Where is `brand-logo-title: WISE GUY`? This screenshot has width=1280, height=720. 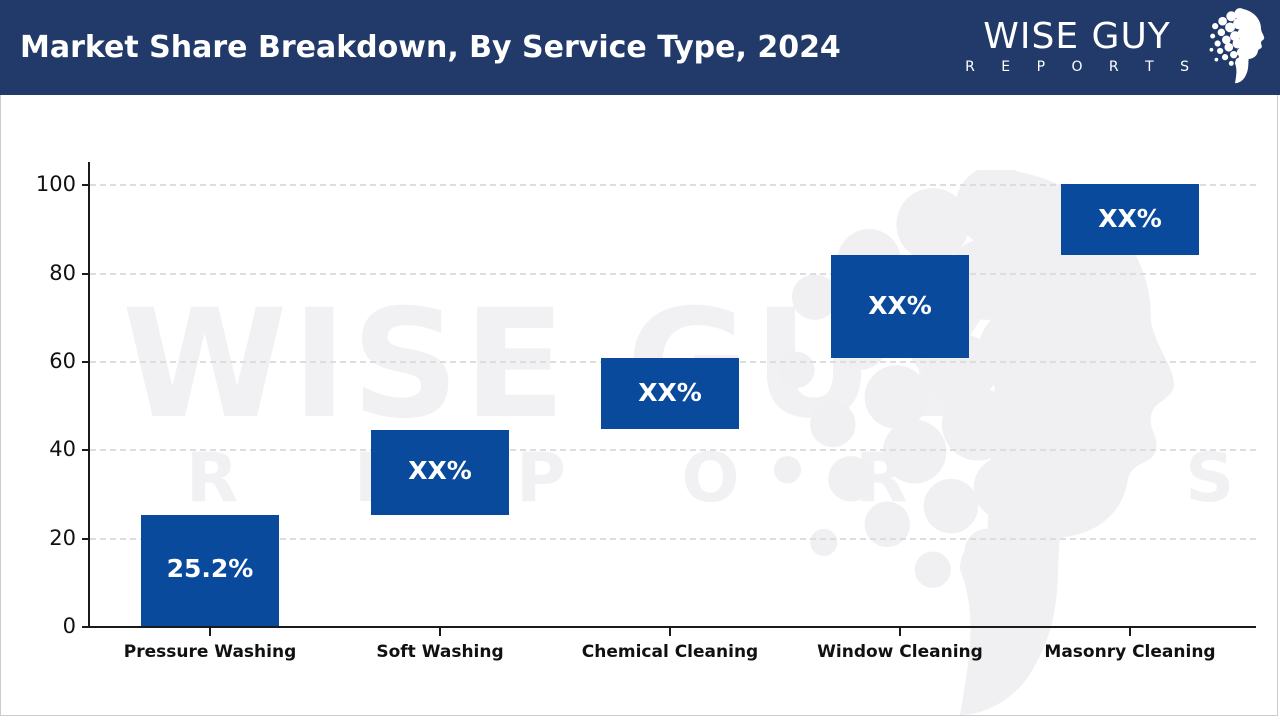
brand-logo-title: WISE GUY is located at coordinates (1077, 36).